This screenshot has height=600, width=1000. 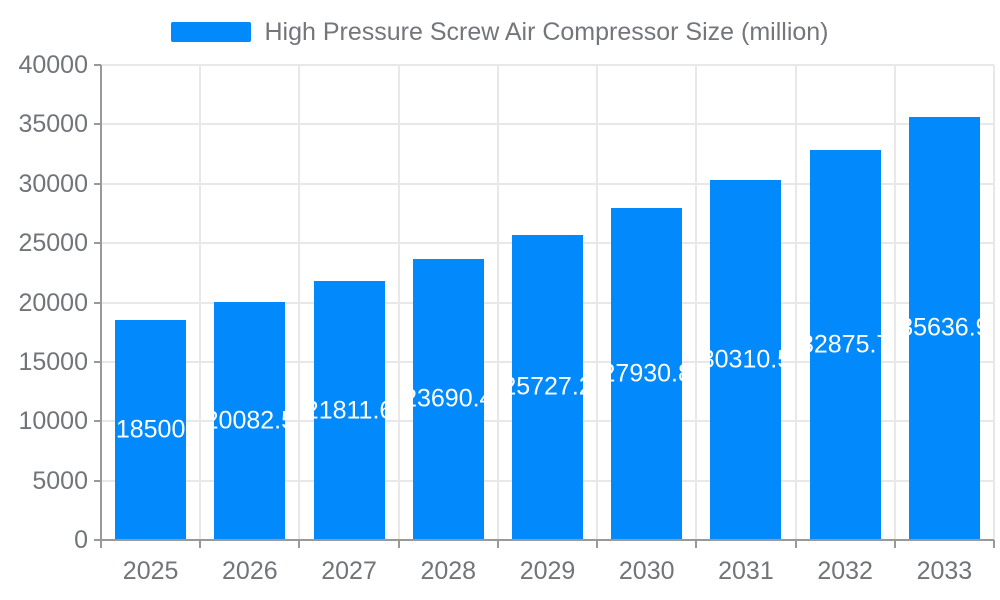 I want to click on x-axis-tick-label: 2032, so click(x=845, y=571).